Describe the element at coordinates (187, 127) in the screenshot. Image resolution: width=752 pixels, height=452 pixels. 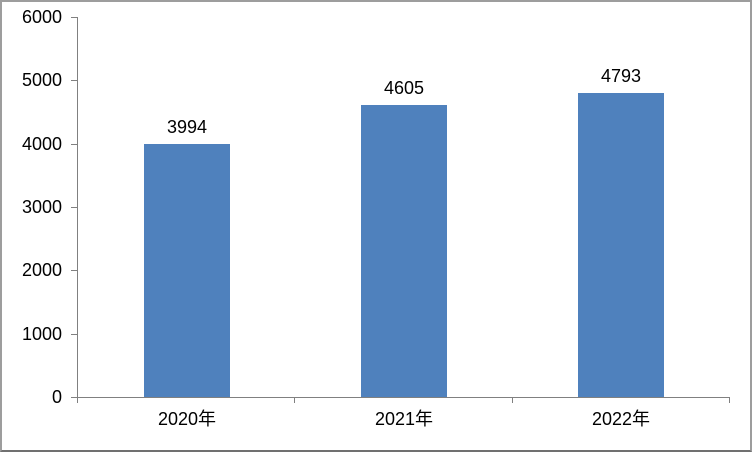
I see `bar-value-label: 3994` at that location.